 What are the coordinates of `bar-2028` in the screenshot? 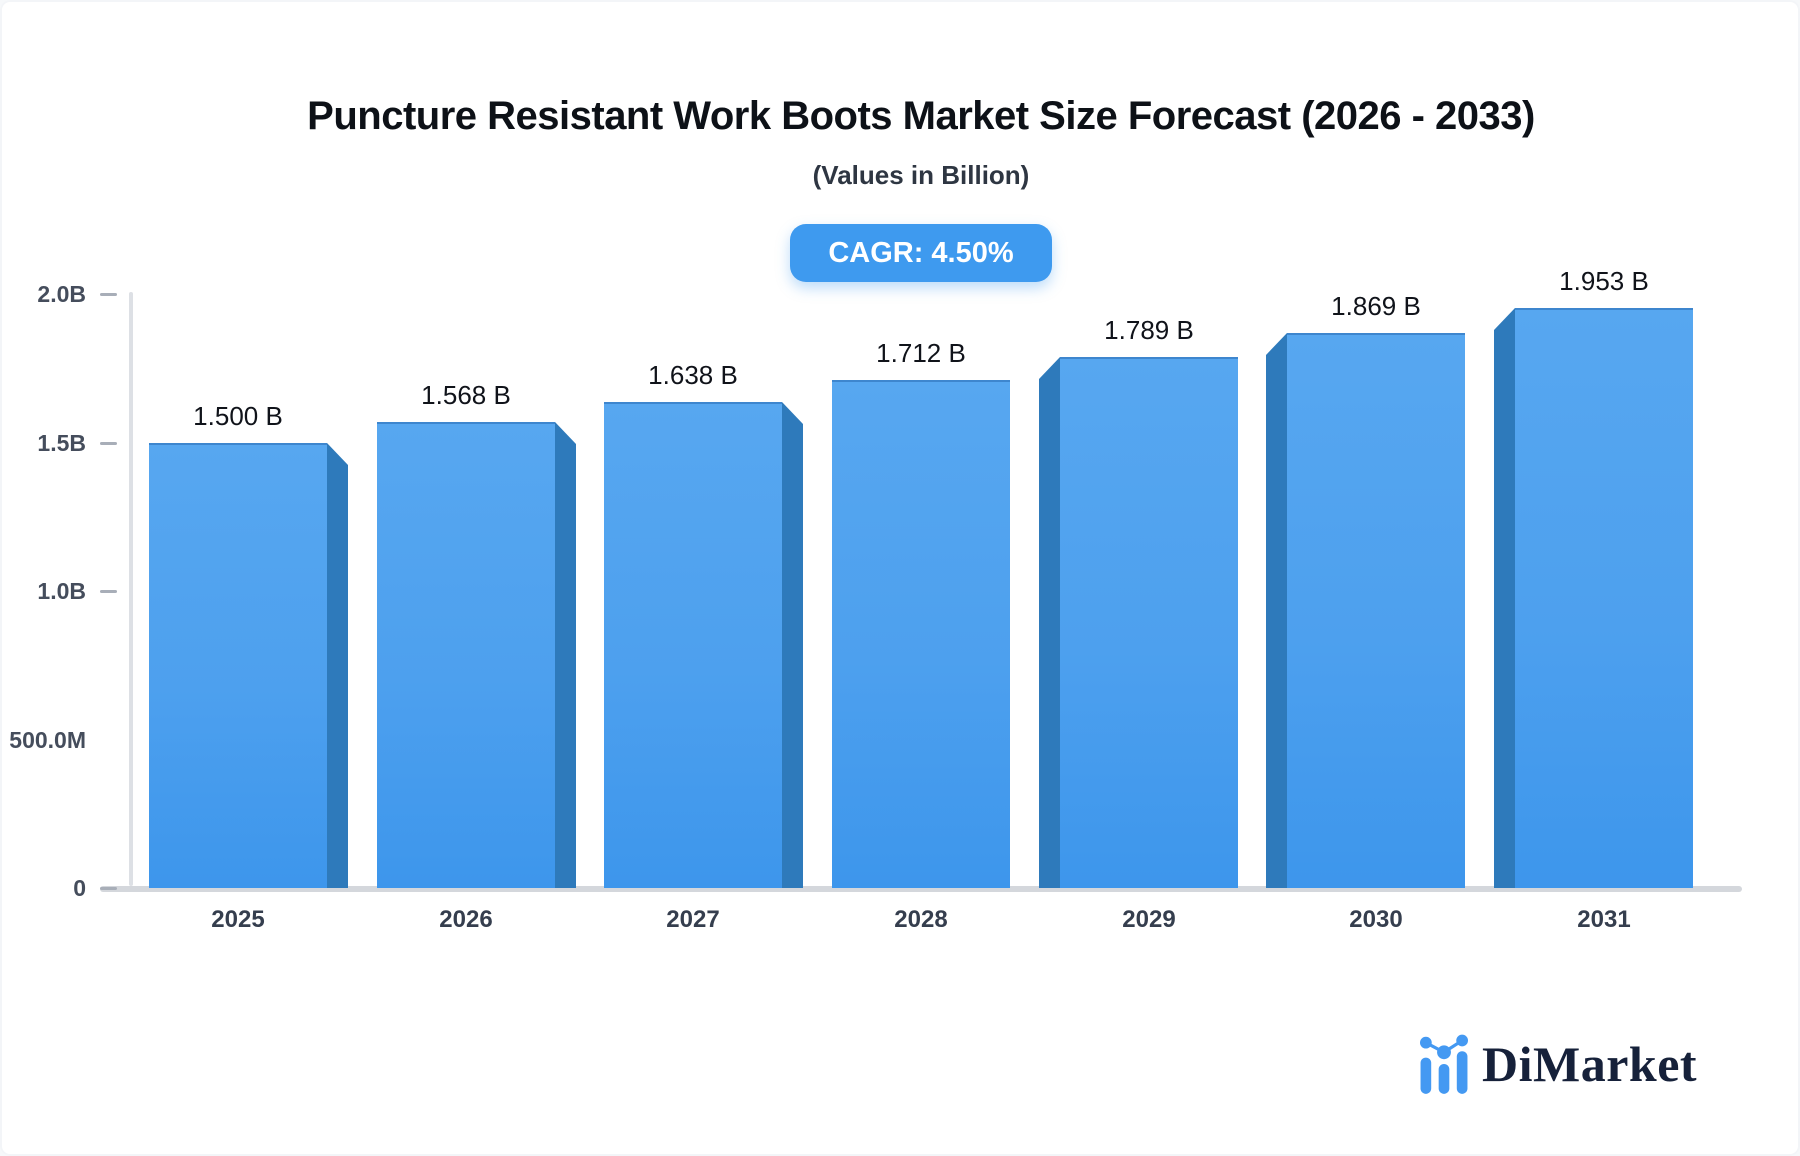 It's located at (921, 634).